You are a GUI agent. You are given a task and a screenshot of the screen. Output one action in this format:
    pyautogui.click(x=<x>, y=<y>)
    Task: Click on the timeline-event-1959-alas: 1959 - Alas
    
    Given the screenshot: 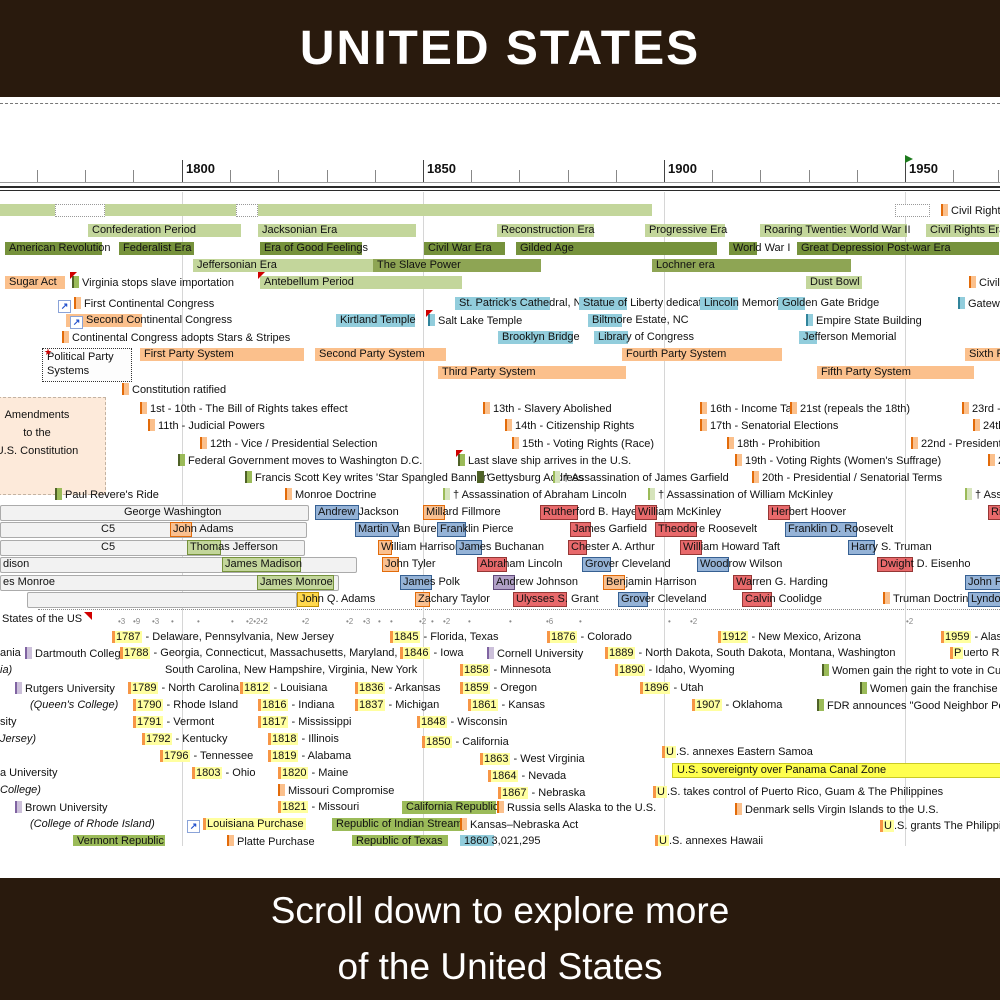 What is the action you would take?
    pyautogui.click(x=970, y=637)
    